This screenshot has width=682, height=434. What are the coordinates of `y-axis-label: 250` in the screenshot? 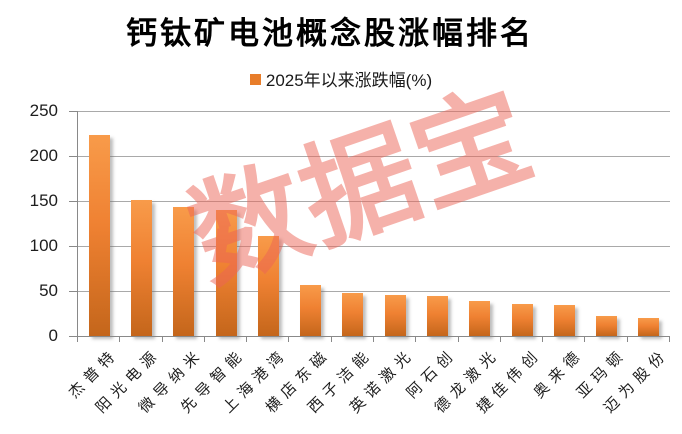 It's located at (43, 110).